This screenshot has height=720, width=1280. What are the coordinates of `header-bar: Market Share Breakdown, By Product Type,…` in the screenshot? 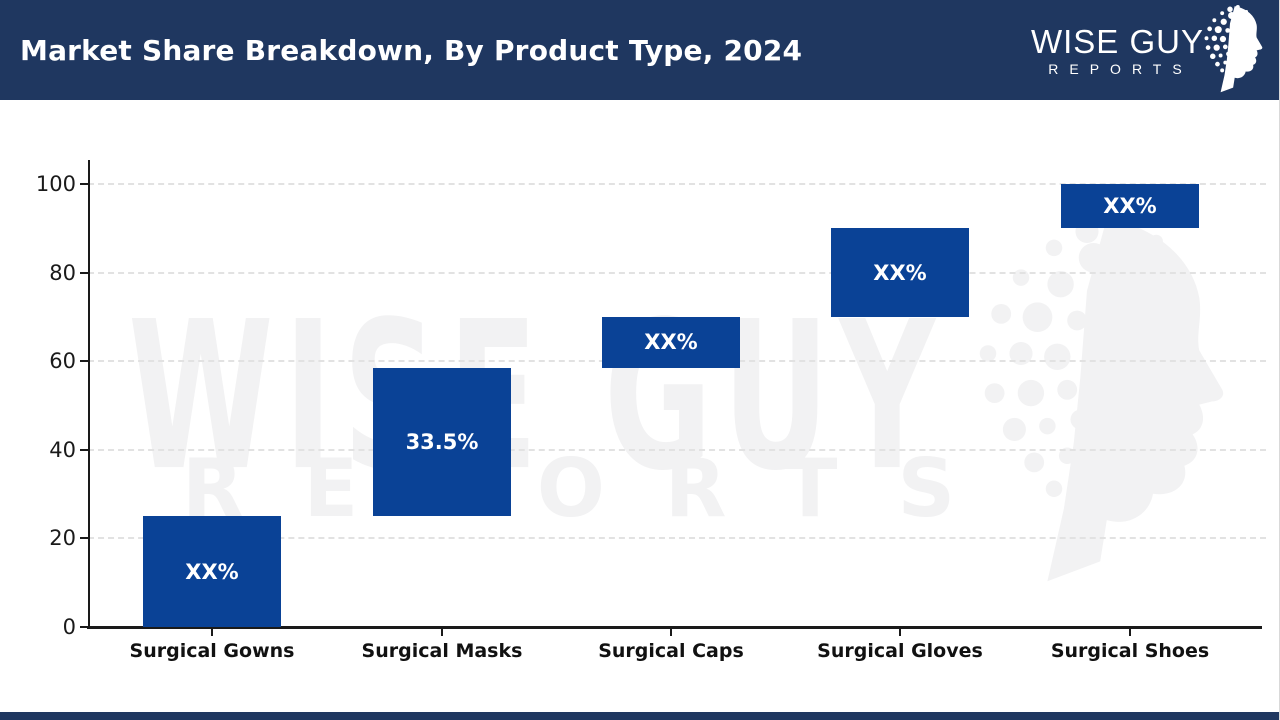 It's located at (639, 50).